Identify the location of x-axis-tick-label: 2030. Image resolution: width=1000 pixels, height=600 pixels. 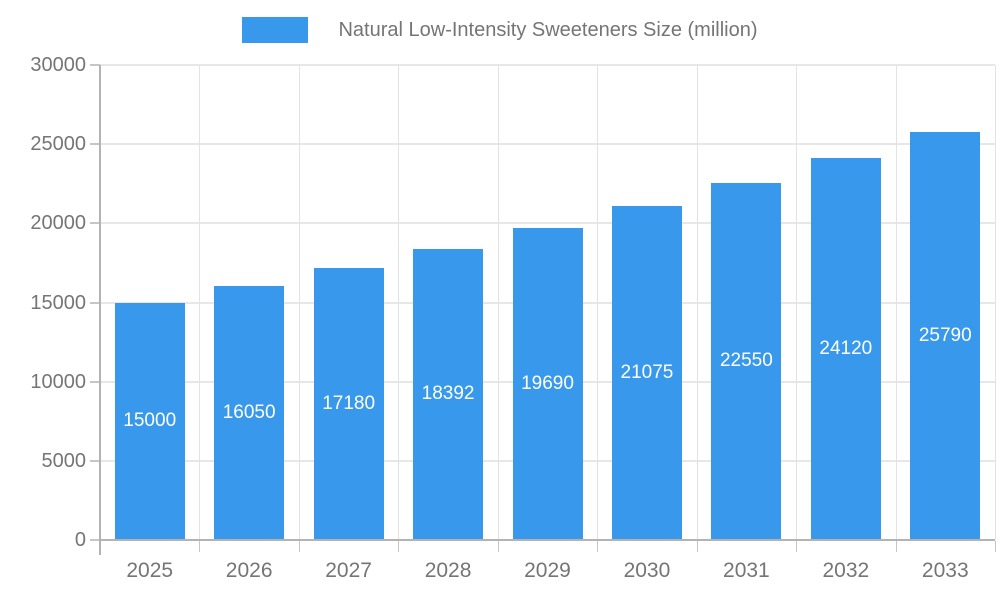
(647, 570).